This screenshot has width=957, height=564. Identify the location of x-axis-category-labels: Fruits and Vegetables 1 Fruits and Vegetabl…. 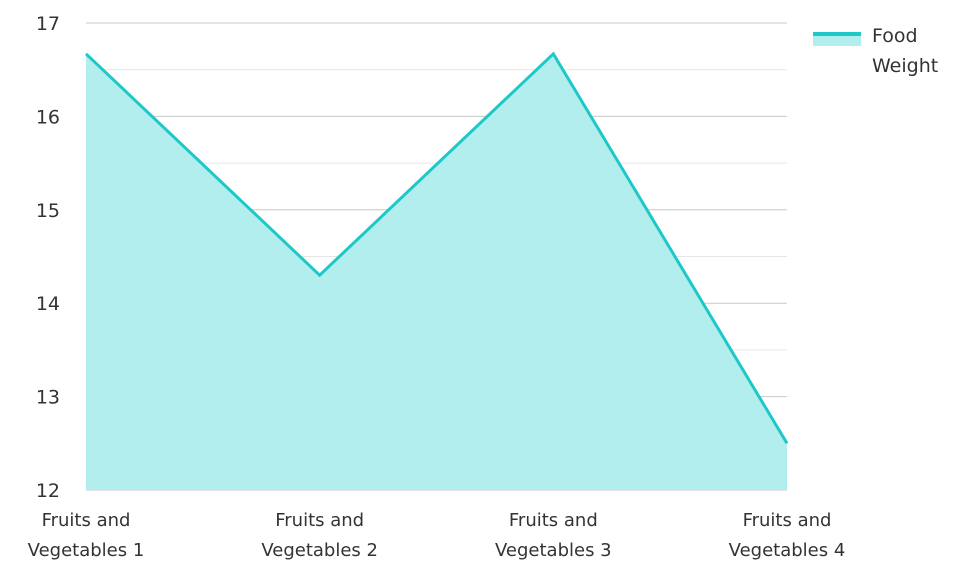
(437, 535).